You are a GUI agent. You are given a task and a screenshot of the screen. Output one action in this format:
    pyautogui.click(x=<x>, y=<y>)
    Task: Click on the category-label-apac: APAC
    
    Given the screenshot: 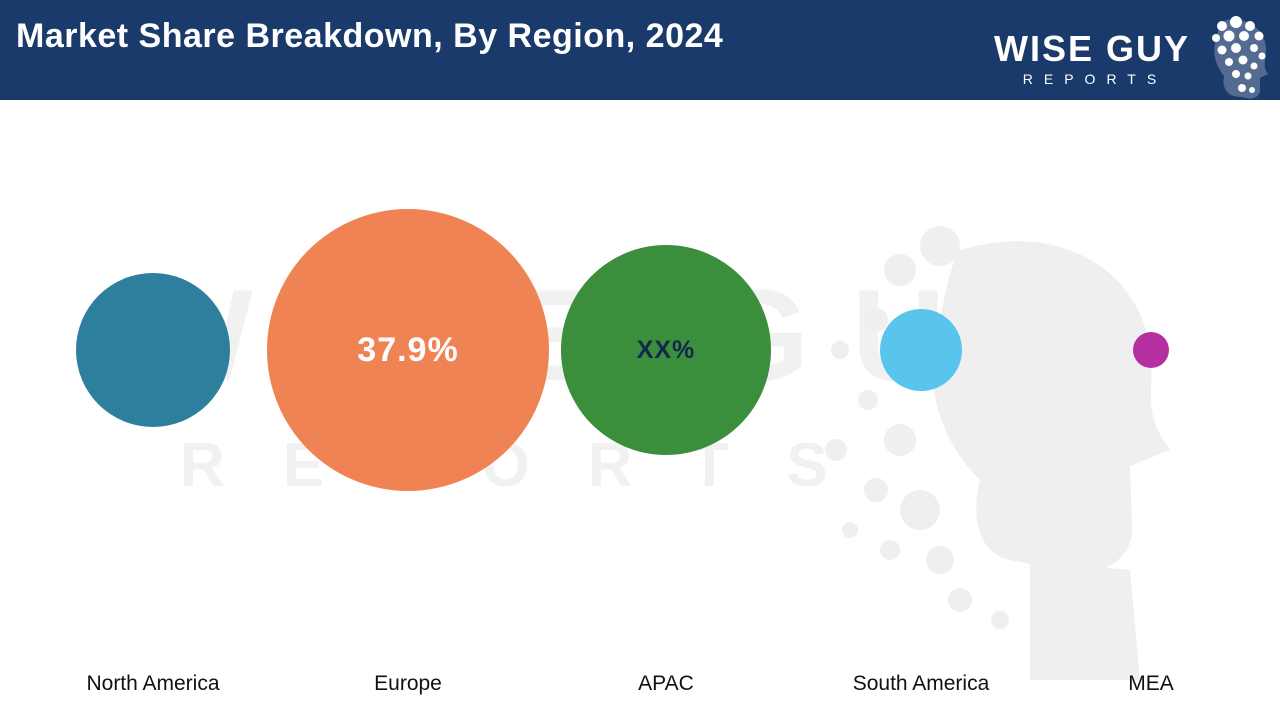 What is the action you would take?
    pyautogui.click(x=666, y=683)
    